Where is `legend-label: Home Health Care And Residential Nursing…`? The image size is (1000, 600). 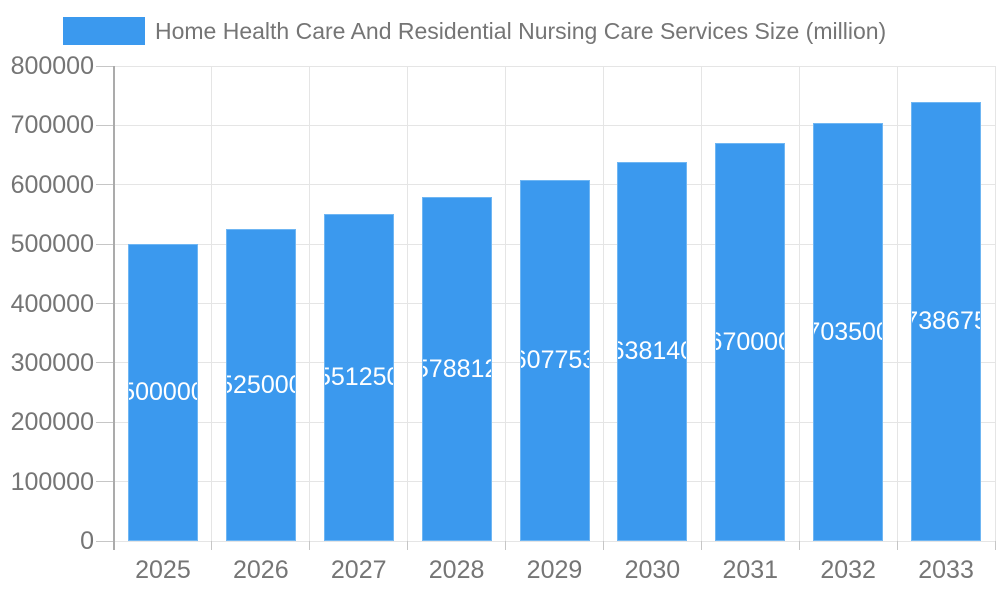
legend-label: Home Health Care And Residential Nursing… is located at coordinates (521, 31).